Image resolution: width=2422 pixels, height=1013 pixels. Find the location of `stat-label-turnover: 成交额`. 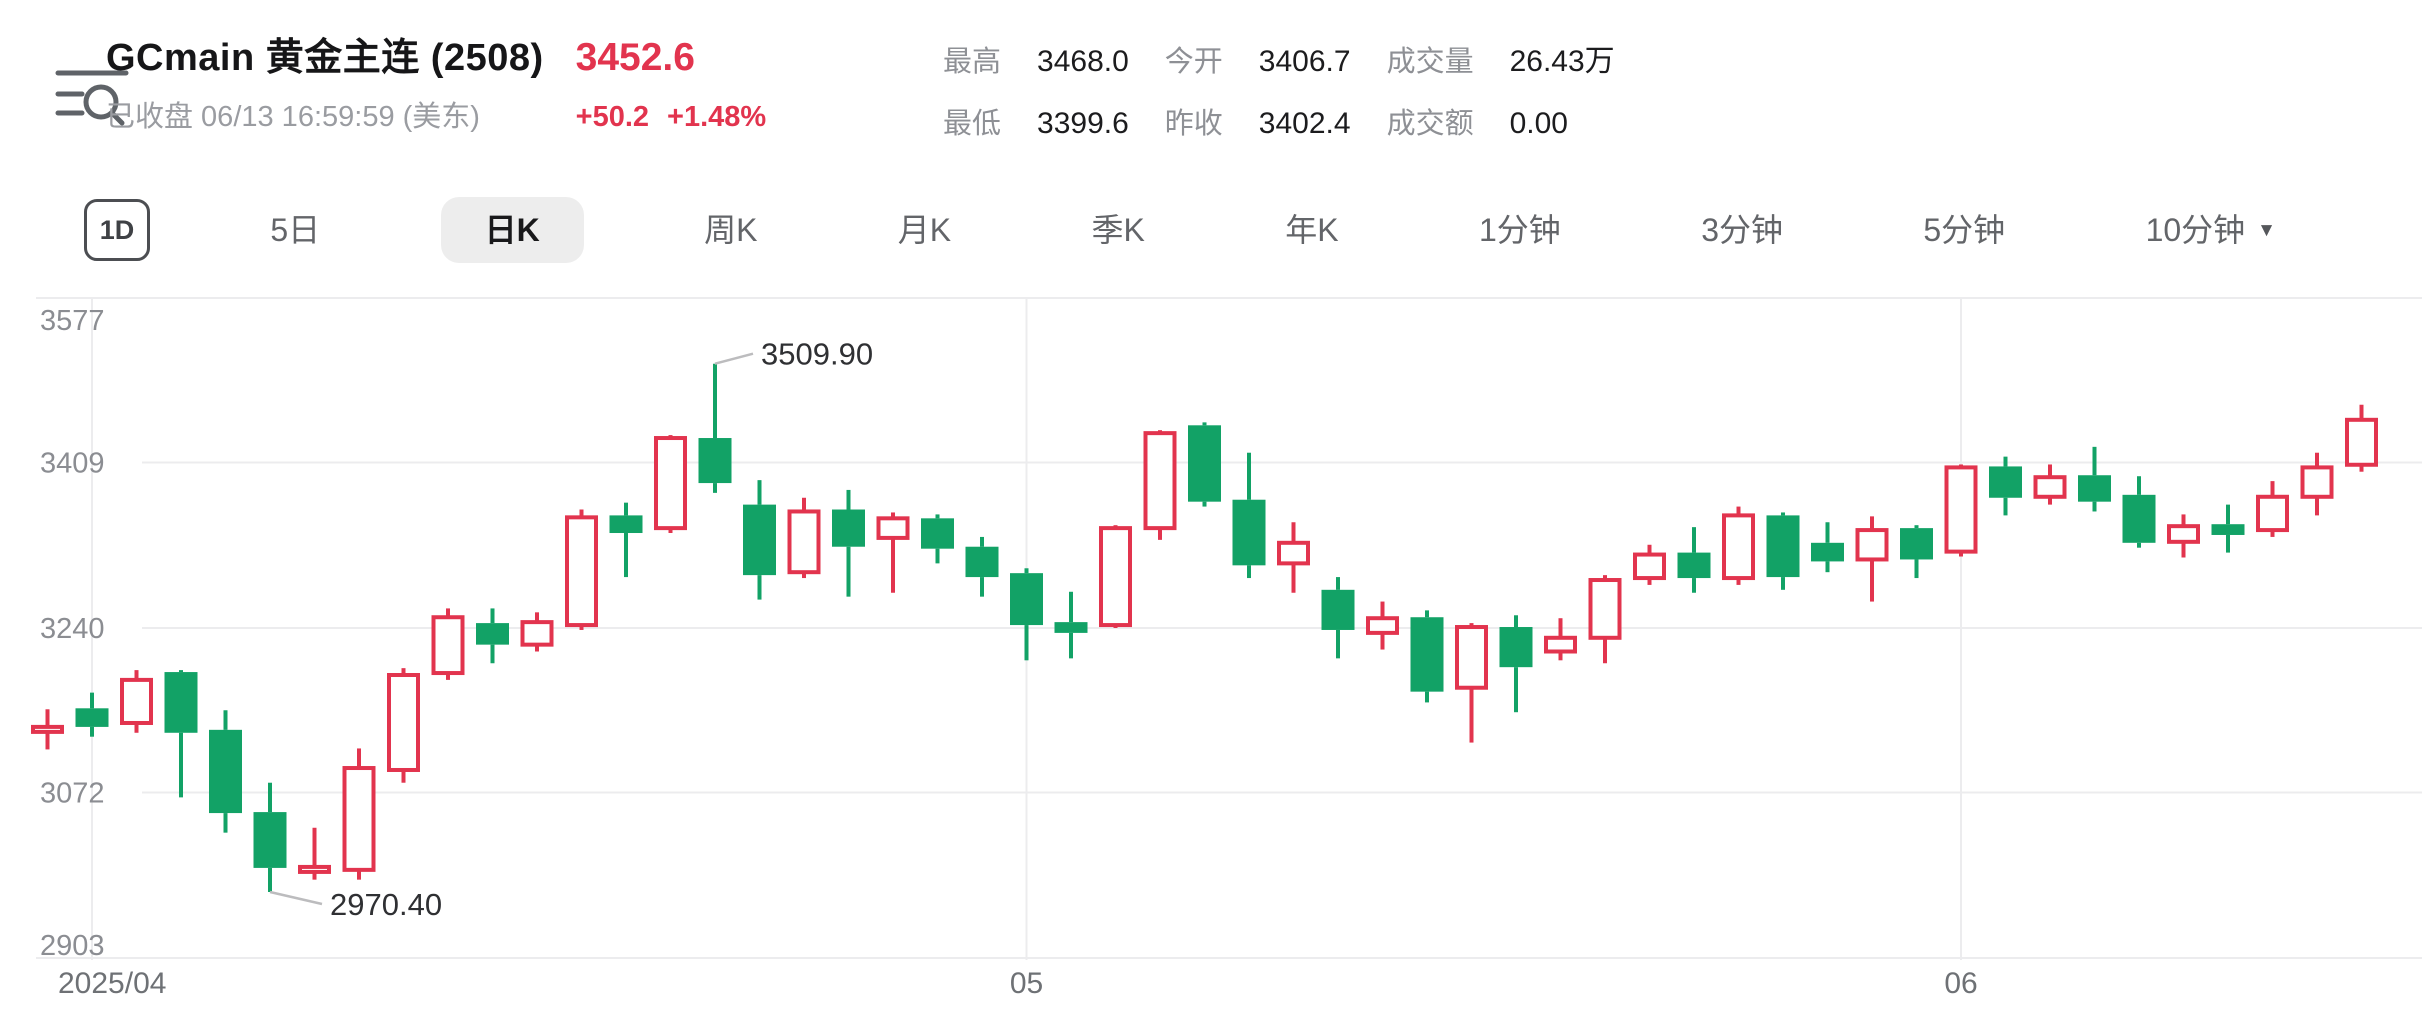

stat-label-turnover: 成交额 is located at coordinates (1430, 124).